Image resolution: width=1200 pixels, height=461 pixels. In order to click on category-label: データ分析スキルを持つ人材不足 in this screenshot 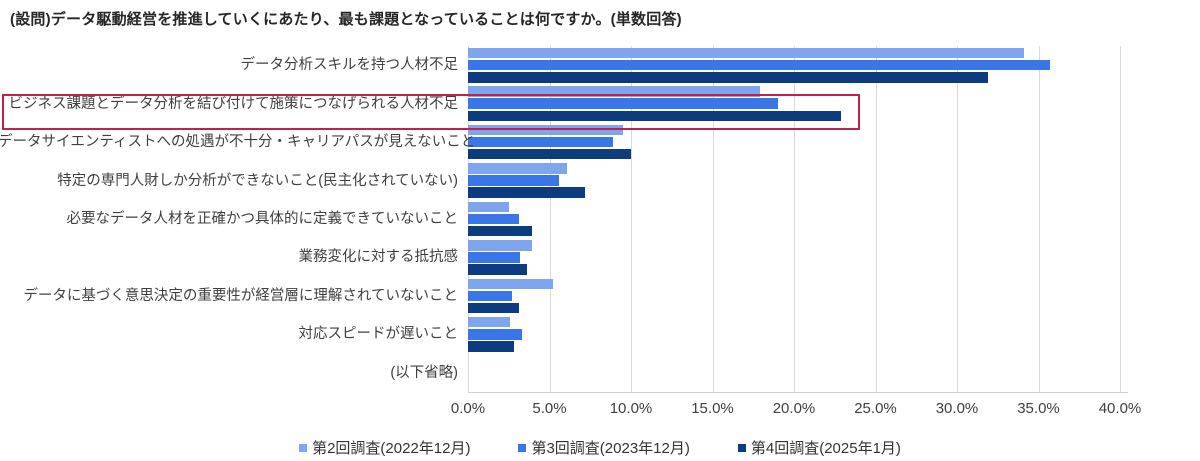, I will do `click(349, 65)`.